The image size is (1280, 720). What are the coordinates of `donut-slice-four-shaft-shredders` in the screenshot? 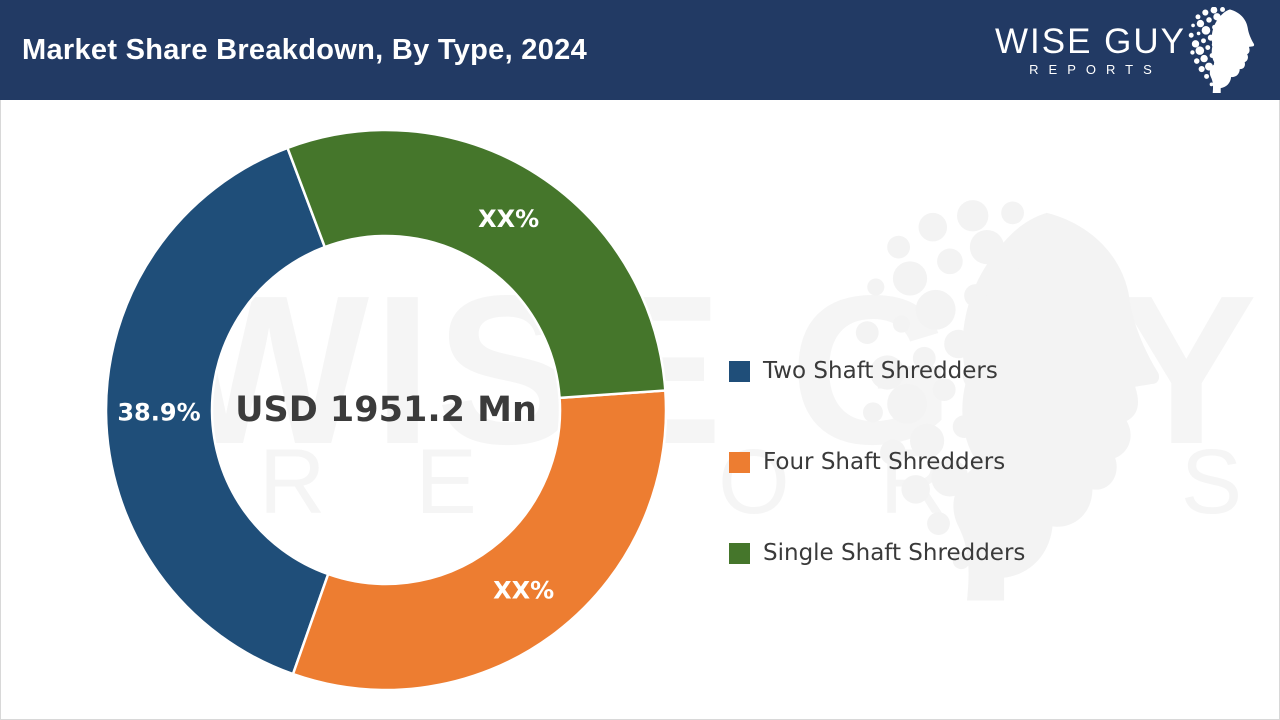 It's located at (479, 540).